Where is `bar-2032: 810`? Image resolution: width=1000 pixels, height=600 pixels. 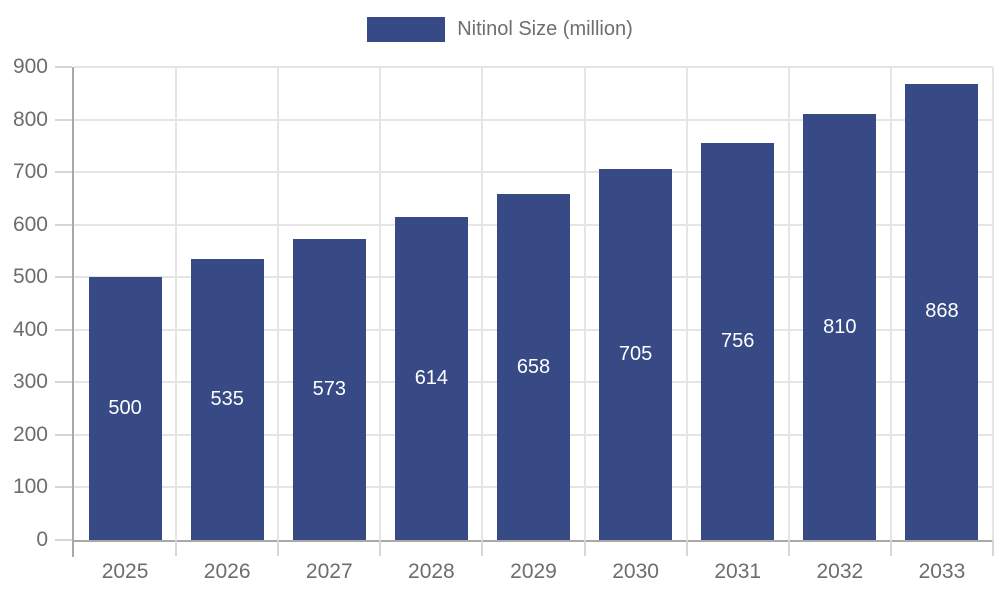 bar-2032: 810 is located at coordinates (840, 327).